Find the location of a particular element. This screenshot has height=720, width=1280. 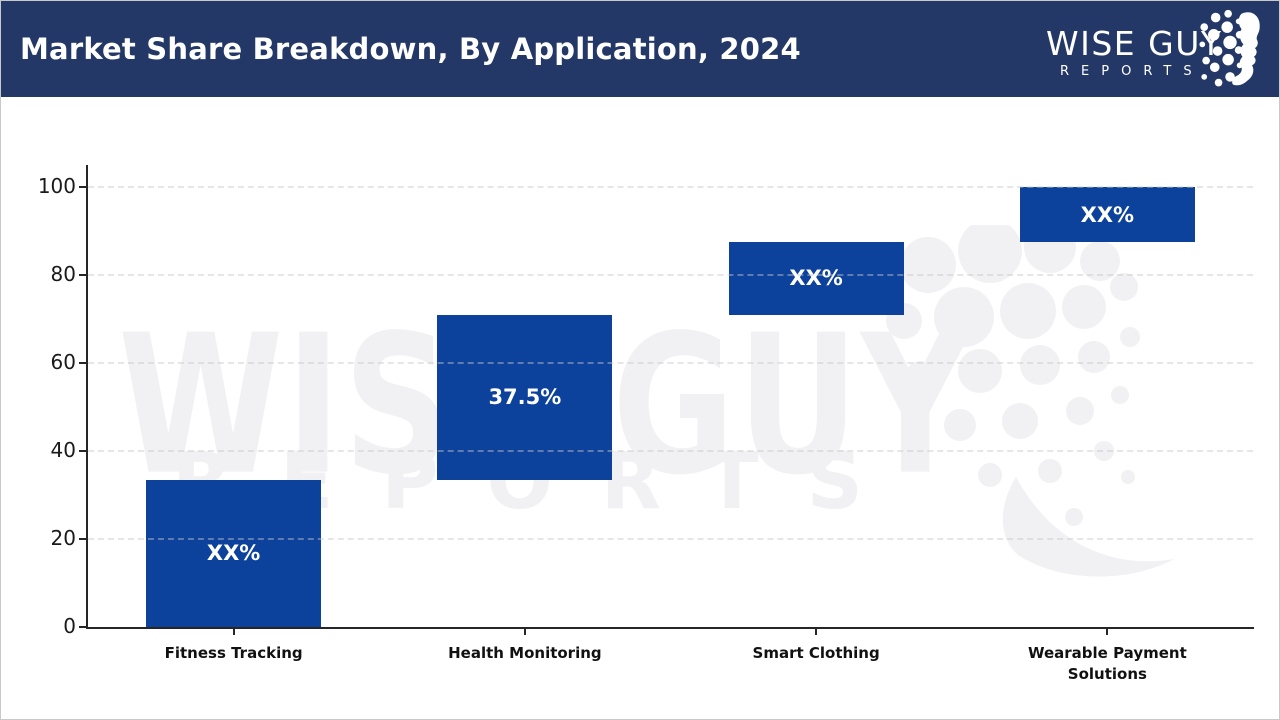

bar-value-label: 37.5% is located at coordinates (525, 397).